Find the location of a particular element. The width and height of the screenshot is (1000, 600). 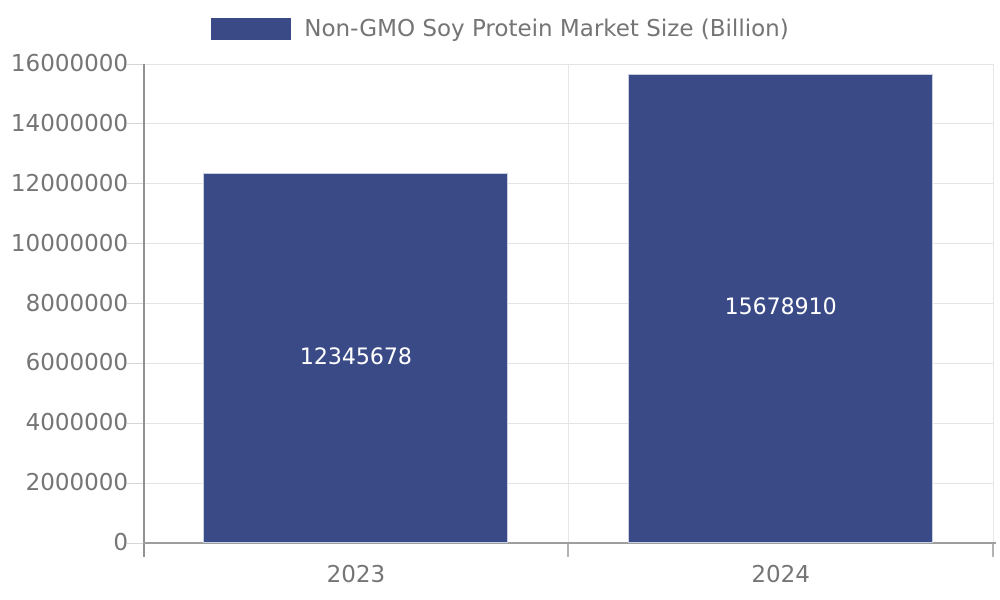

y-axis-label: 2000000 is located at coordinates (76, 483).